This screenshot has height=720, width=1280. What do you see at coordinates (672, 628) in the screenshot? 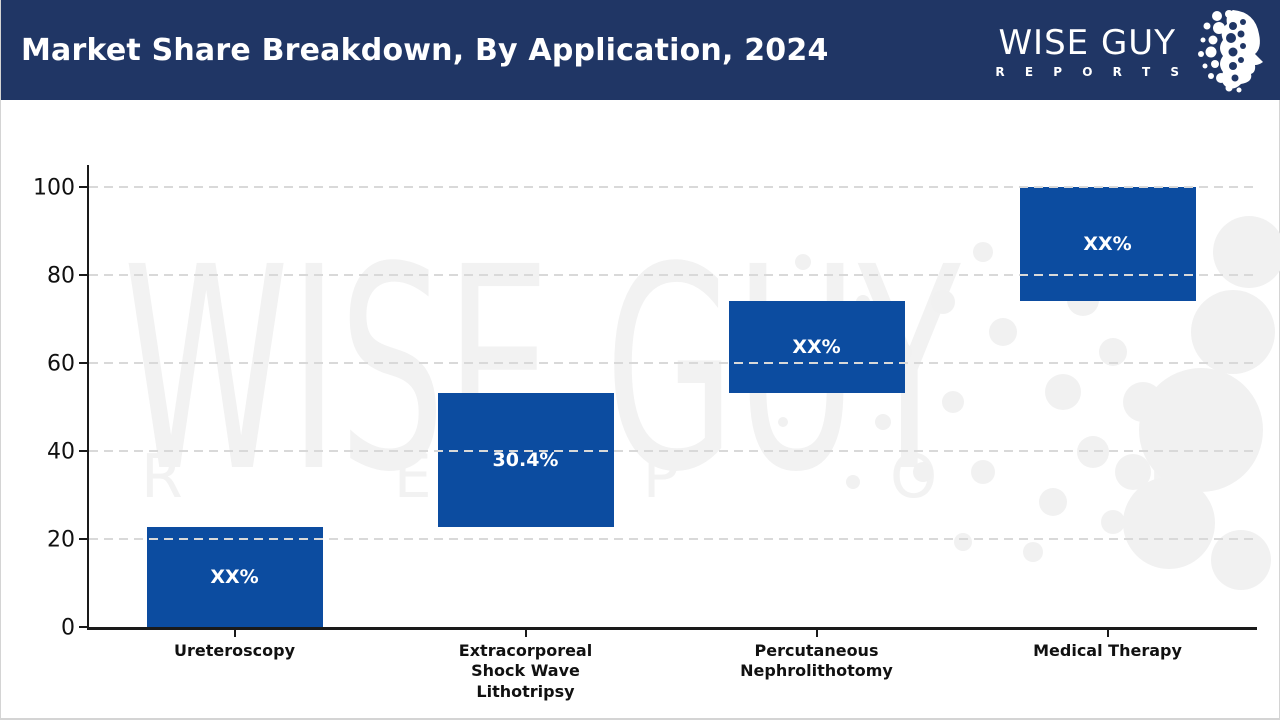
I see `x-axis-line` at bounding box center [672, 628].